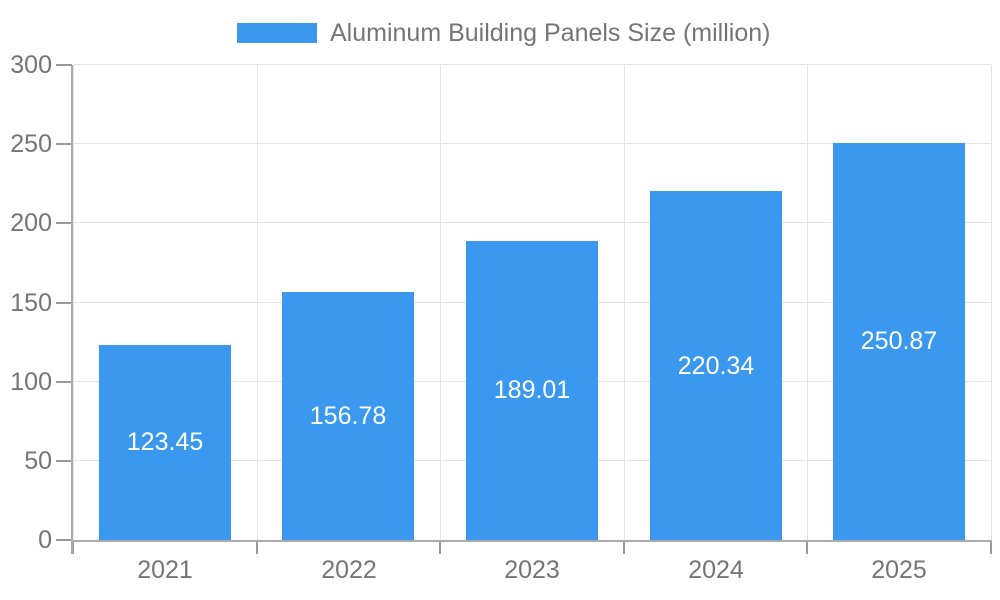 The image size is (1000, 600). Describe the element at coordinates (31, 223) in the screenshot. I see `y-axis-label: 200` at that location.